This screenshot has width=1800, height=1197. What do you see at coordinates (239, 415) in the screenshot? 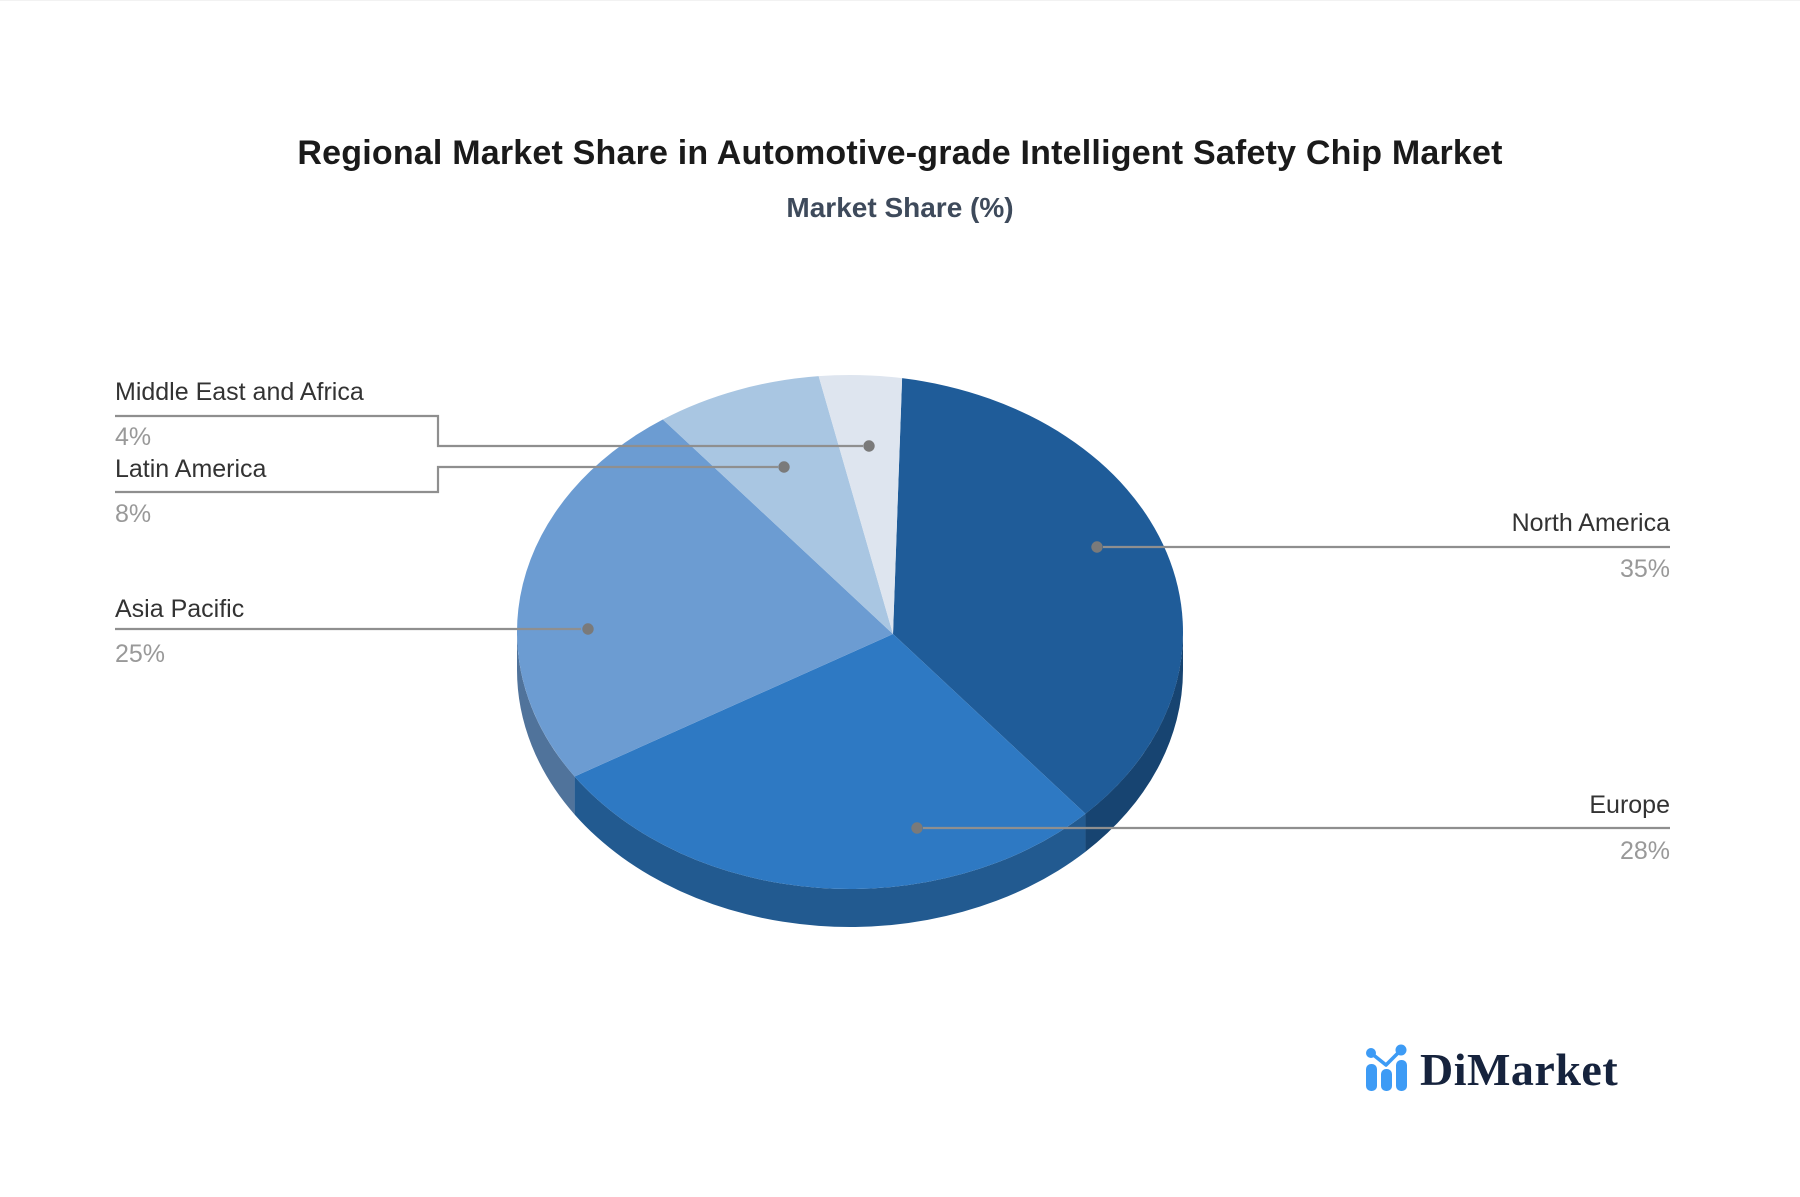
I see `callout-label-middle-east-and-africa: Middle East and Africa 4%` at bounding box center [239, 415].